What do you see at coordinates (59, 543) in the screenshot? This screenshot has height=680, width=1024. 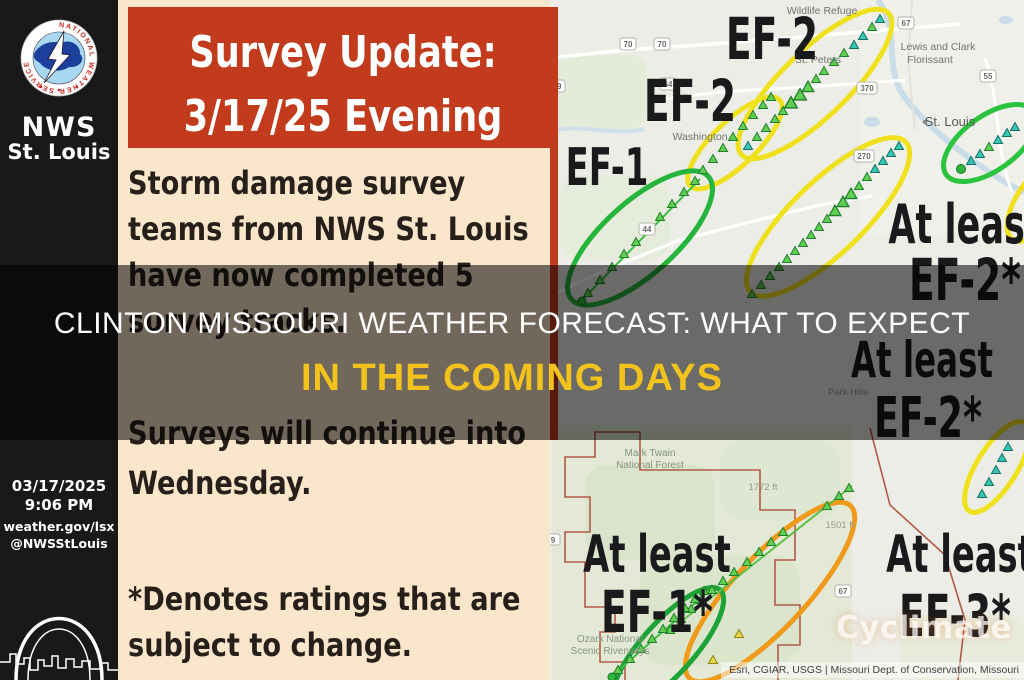 I see `social-handle: @NWSStLouis` at bounding box center [59, 543].